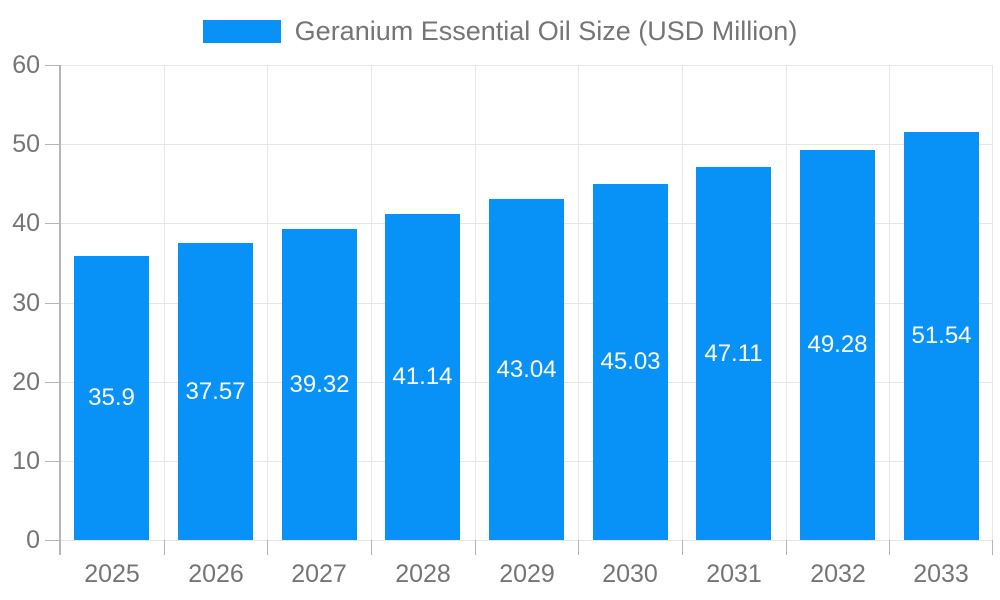  Describe the element at coordinates (216, 574) in the screenshot. I see `x-axis-label: 2026` at that location.